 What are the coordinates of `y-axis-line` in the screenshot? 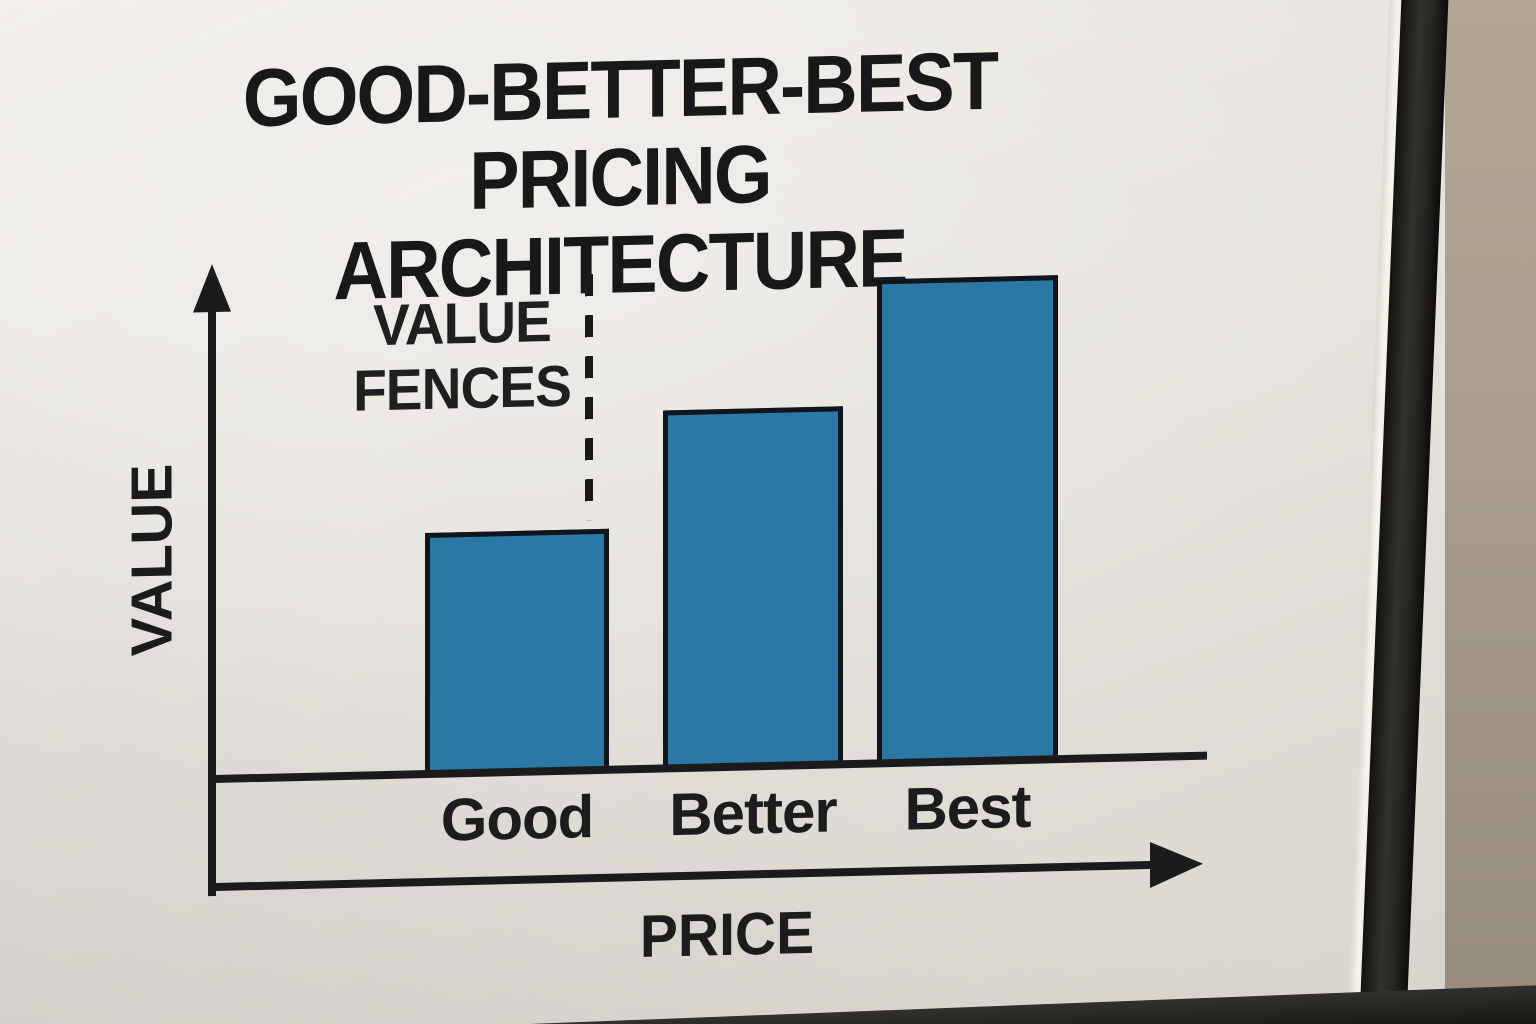 It's located at (212, 598).